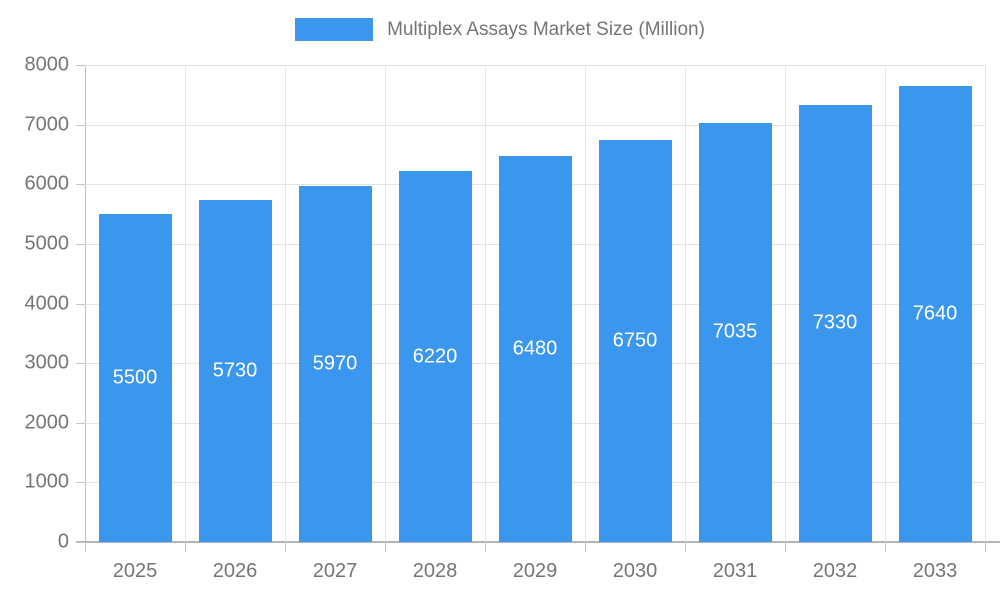 The width and height of the screenshot is (1000, 600). I want to click on x-axis-label: 2031, so click(735, 571).